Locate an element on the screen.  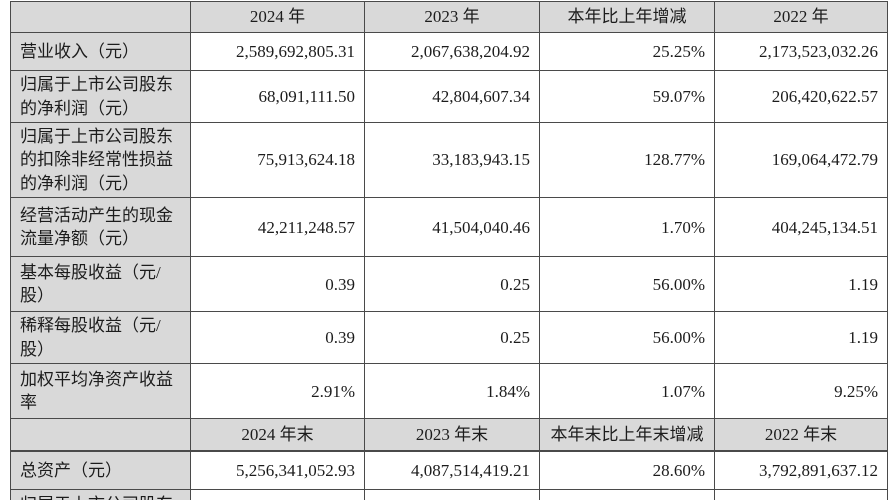
col-header-2022: 2022 年 is located at coordinates (801, 17).